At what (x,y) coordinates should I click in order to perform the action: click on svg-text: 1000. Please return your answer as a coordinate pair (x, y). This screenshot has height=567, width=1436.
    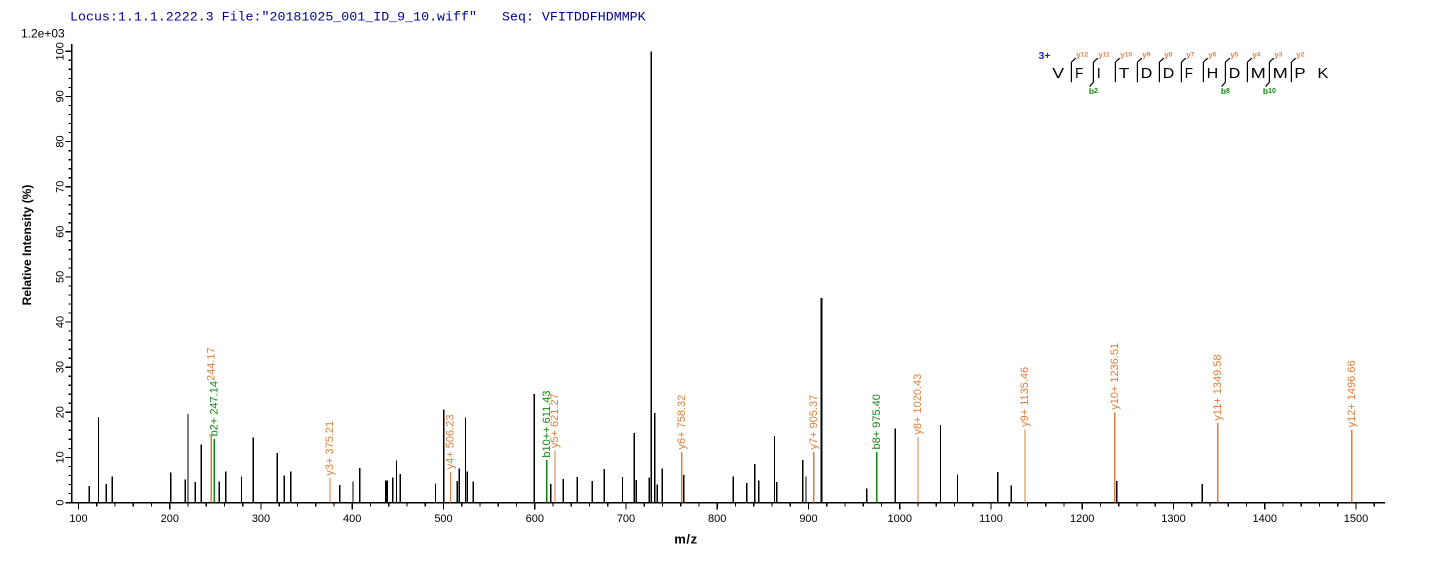
    Looking at the image, I should click on (900, 519).